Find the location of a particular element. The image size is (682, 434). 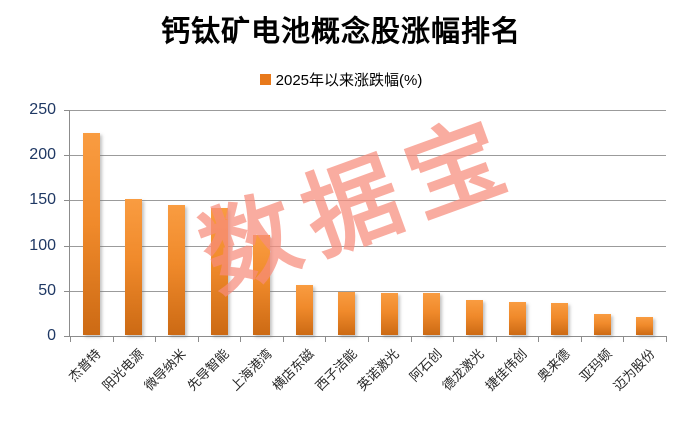

bar-杰普特 is located at coordinates (91, 233).